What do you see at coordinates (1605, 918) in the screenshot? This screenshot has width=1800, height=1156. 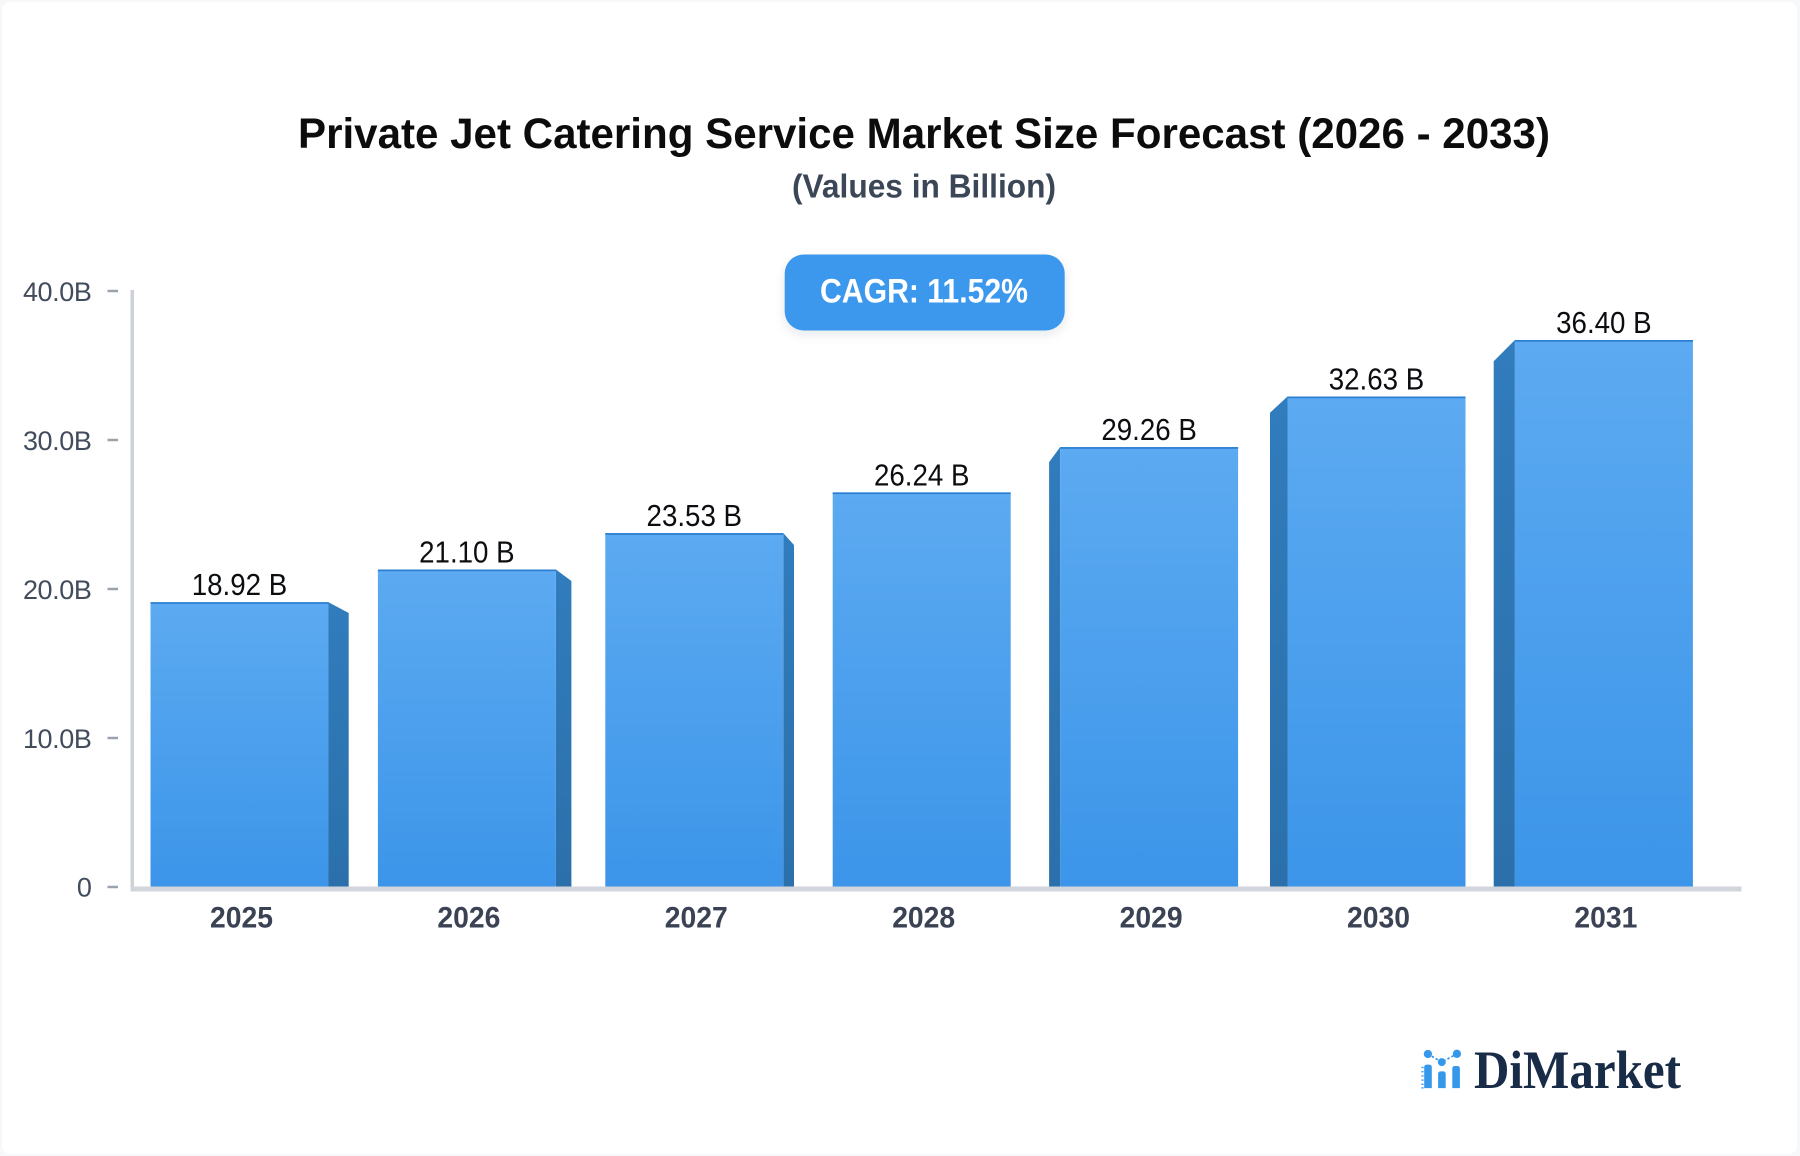 I see `svg-text: 2031` at bounding box center [1605, 918].